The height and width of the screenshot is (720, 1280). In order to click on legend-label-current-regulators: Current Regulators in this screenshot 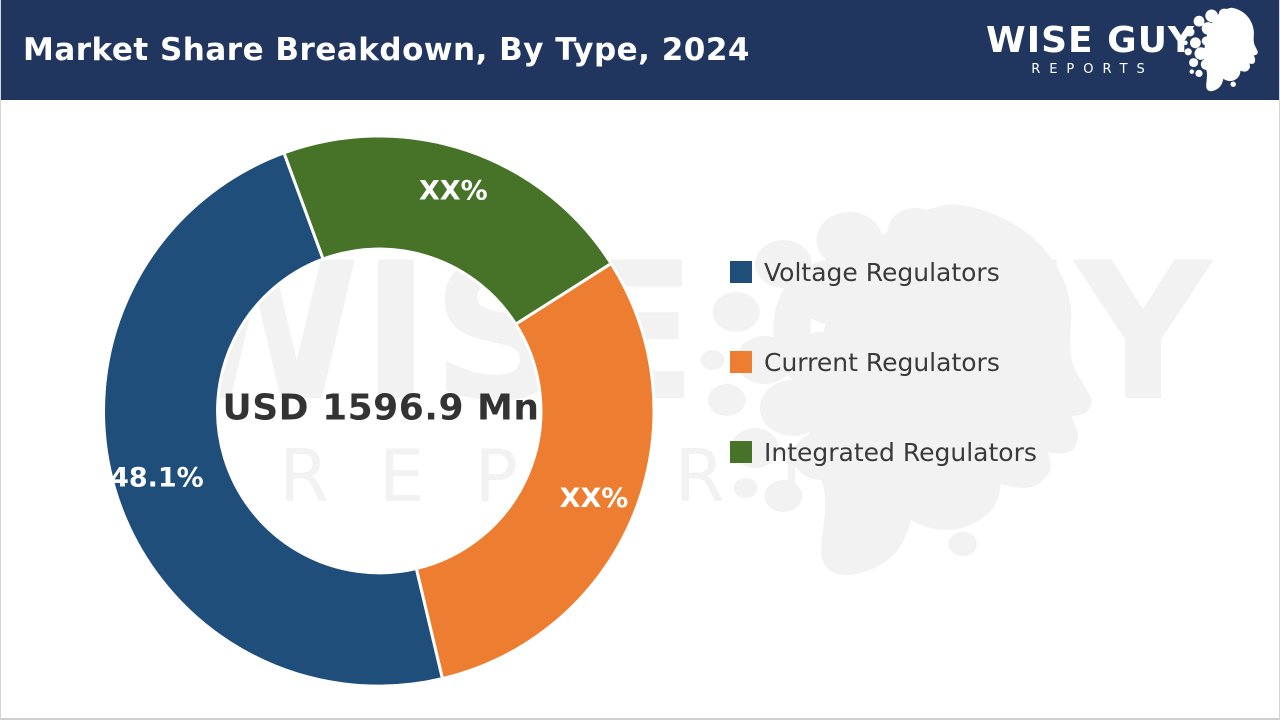, I will do `click(882, 362)`.